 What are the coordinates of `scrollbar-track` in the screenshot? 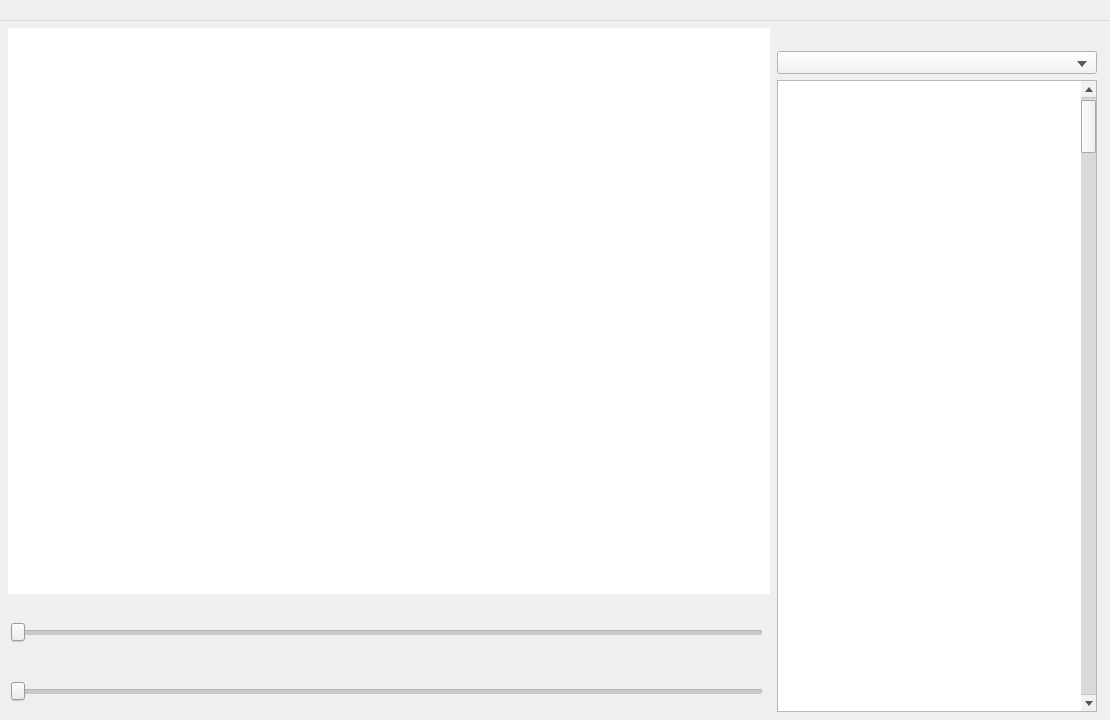 It's located at (1088, 396).